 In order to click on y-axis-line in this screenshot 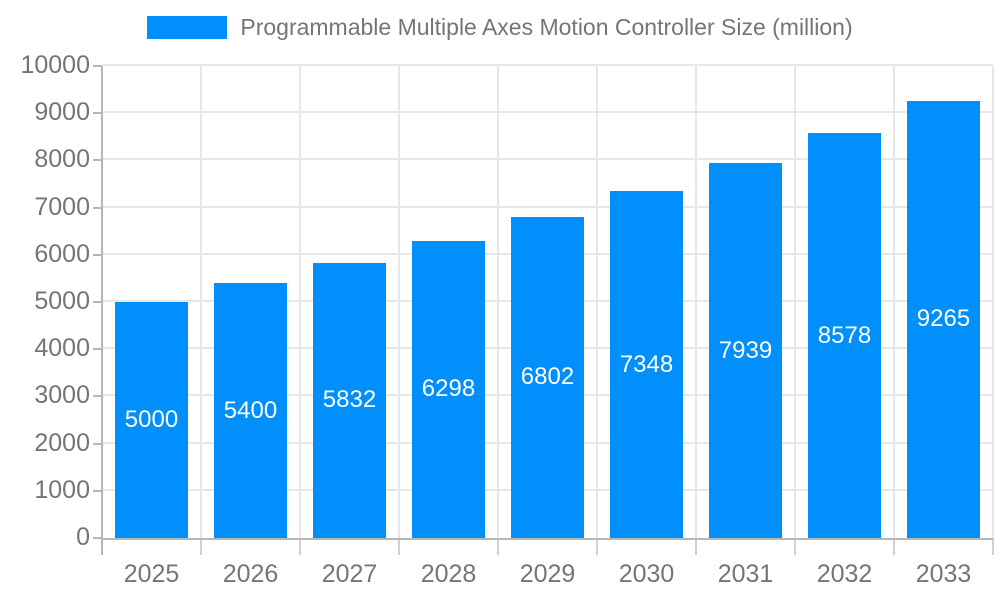, I will do `click(102, 310)`.